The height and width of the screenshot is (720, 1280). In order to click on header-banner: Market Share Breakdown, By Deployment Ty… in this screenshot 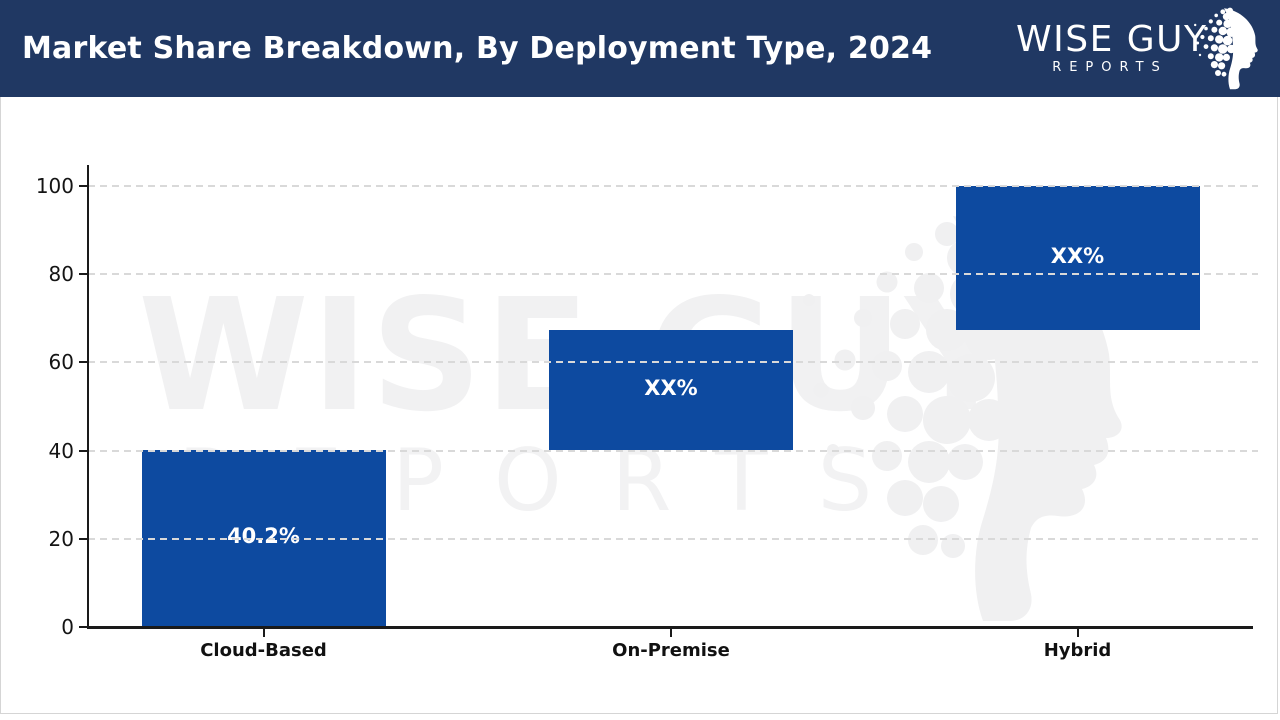, I will do `click(640, 48)`.